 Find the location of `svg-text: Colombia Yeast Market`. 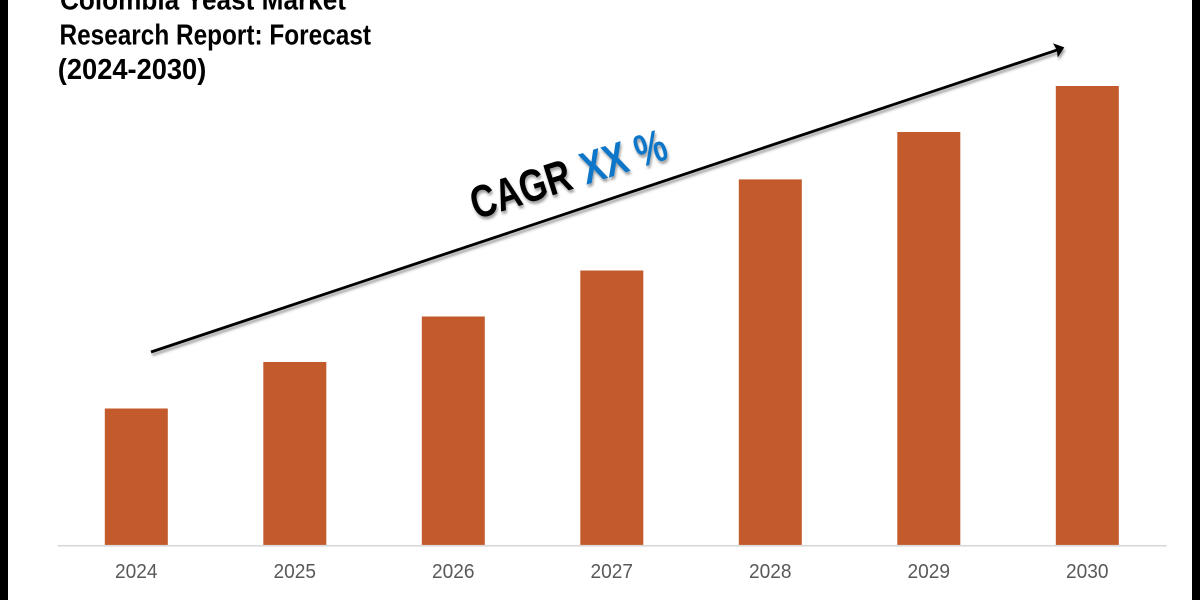

svg-text: Colombia Yeast Market is located at coordinates (203, 8).